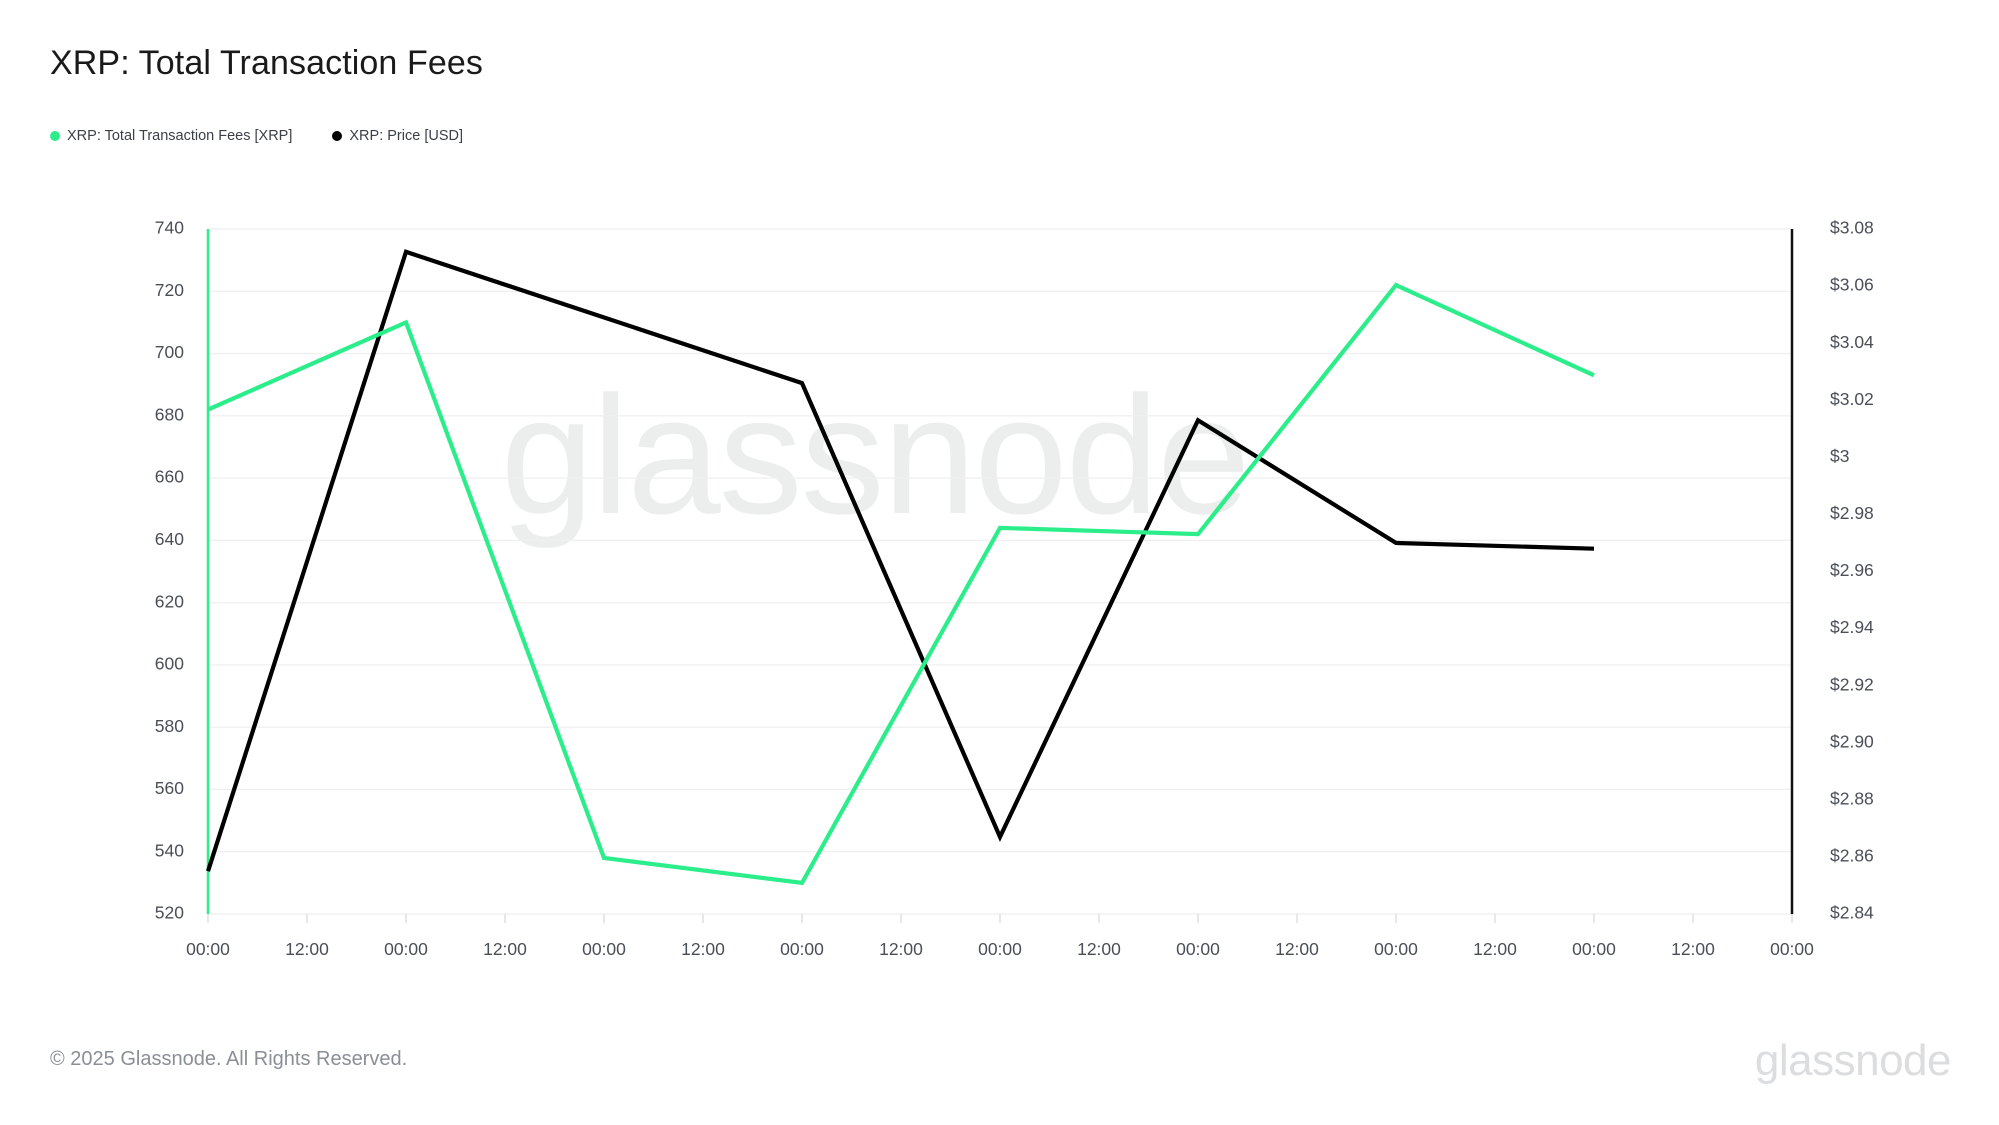 This screenshot has width=1999, height=1125. Describe the element at coordinates (1852, 513) in the screenshot. I see `right-axis-tick-label: $2.98` at that location.